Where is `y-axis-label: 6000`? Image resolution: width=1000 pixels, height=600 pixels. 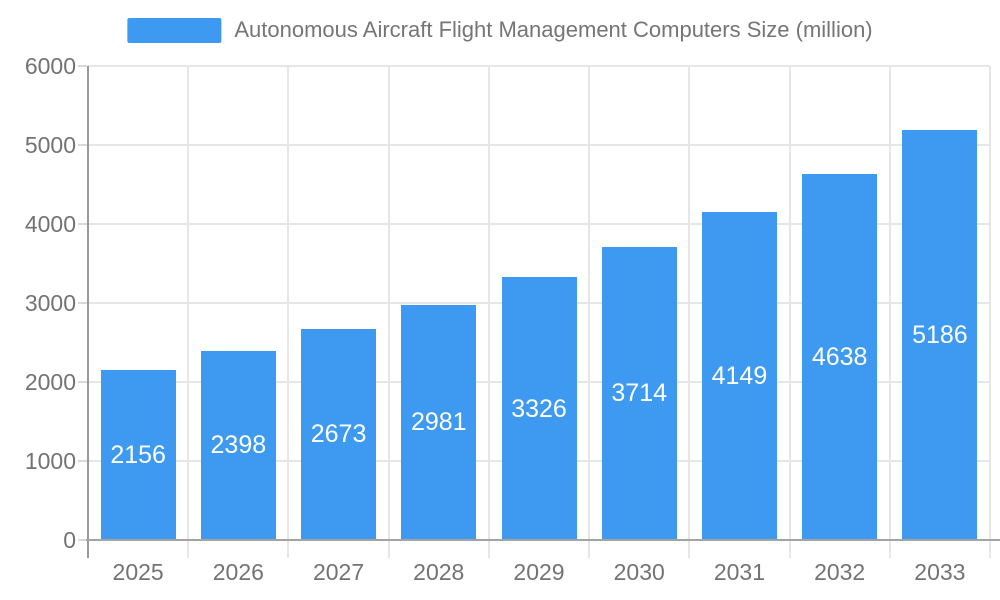 y-axis-label: 6000 is located at coordinates (50, 66).